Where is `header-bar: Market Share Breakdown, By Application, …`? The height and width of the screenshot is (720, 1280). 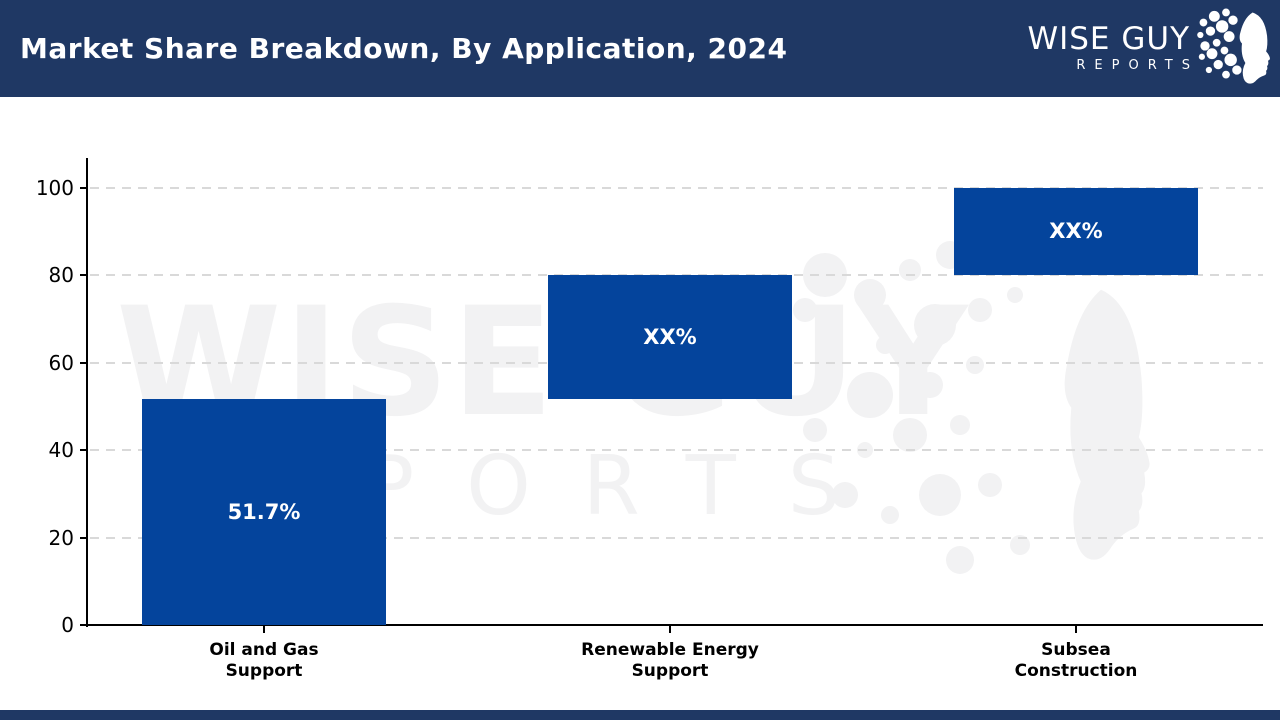 header-bar: Market Share Breakdown, By Application, … is located at coordinates (640, 48).